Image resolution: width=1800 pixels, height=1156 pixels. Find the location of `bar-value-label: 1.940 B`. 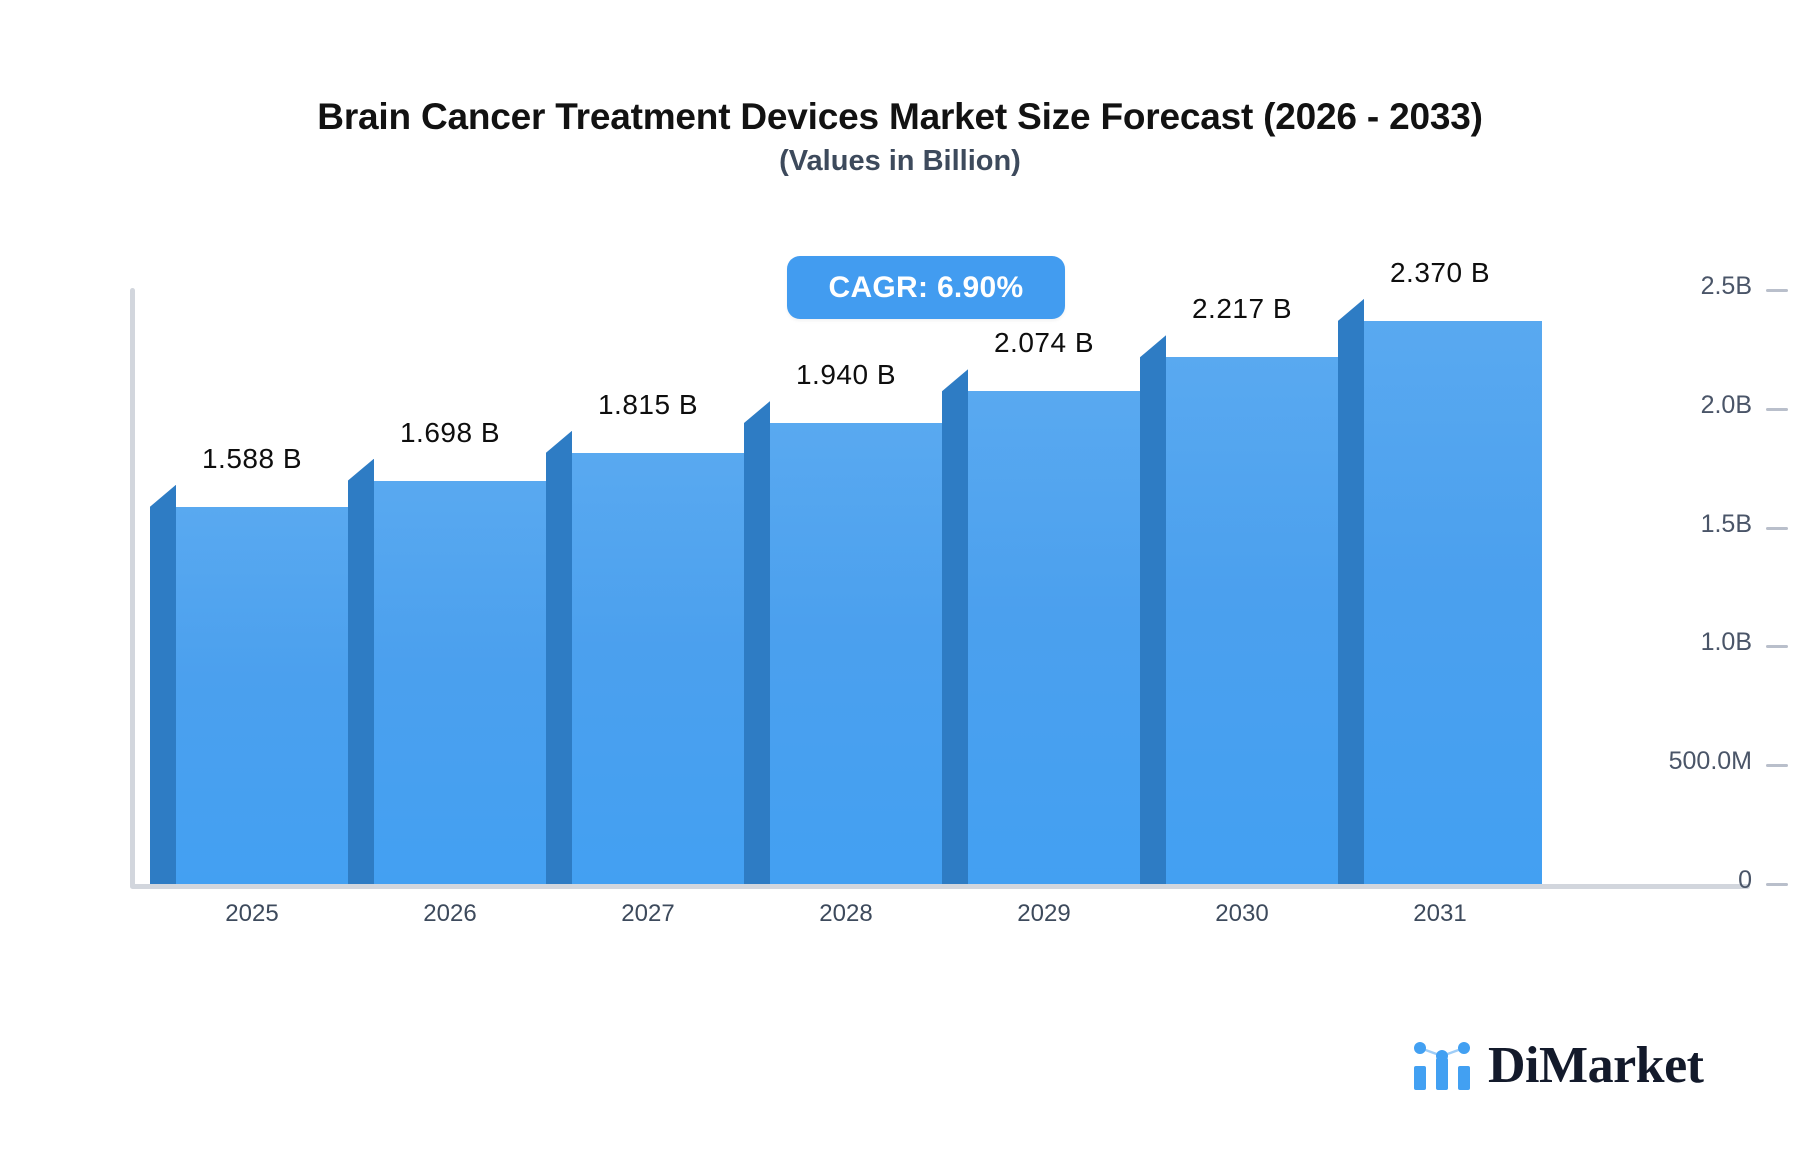

bar-value-label: 1.940 B is located at coordinates (846, 375).